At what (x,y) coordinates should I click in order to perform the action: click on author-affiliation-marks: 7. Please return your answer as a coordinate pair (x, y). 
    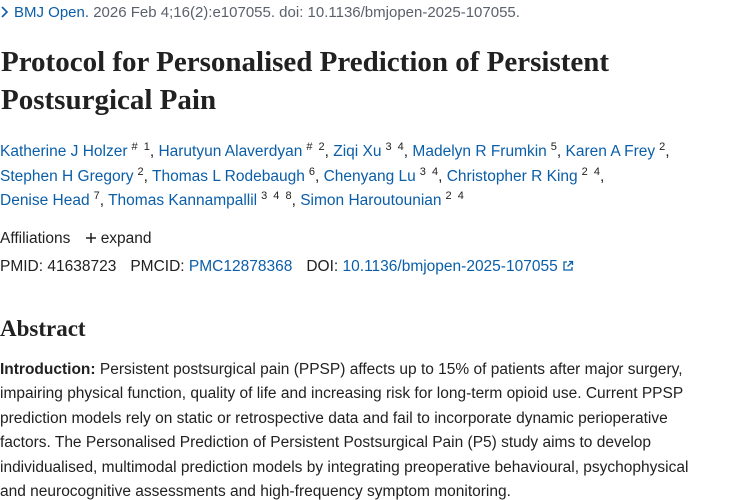
    Looking at the image, I should click on (96, 196).